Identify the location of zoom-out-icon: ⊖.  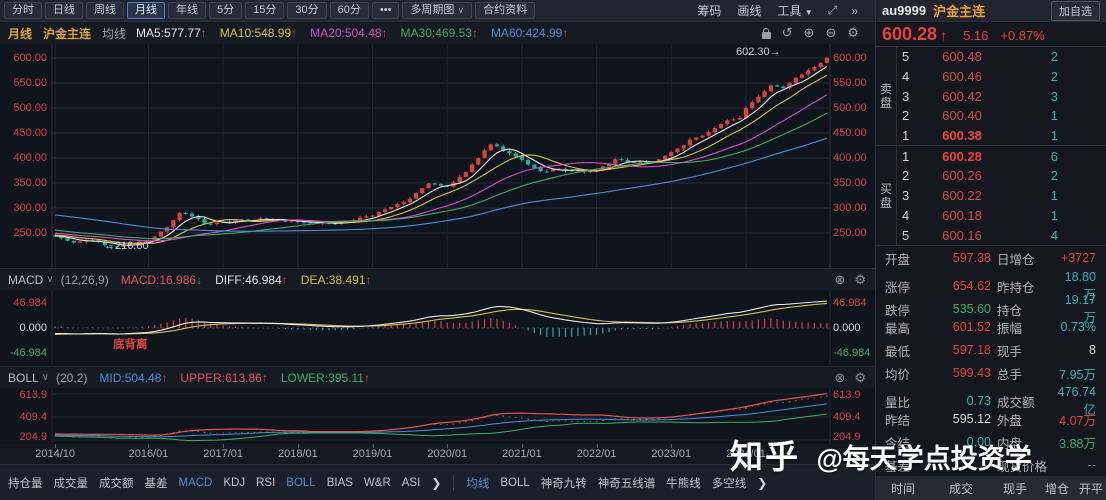
(831, 32).